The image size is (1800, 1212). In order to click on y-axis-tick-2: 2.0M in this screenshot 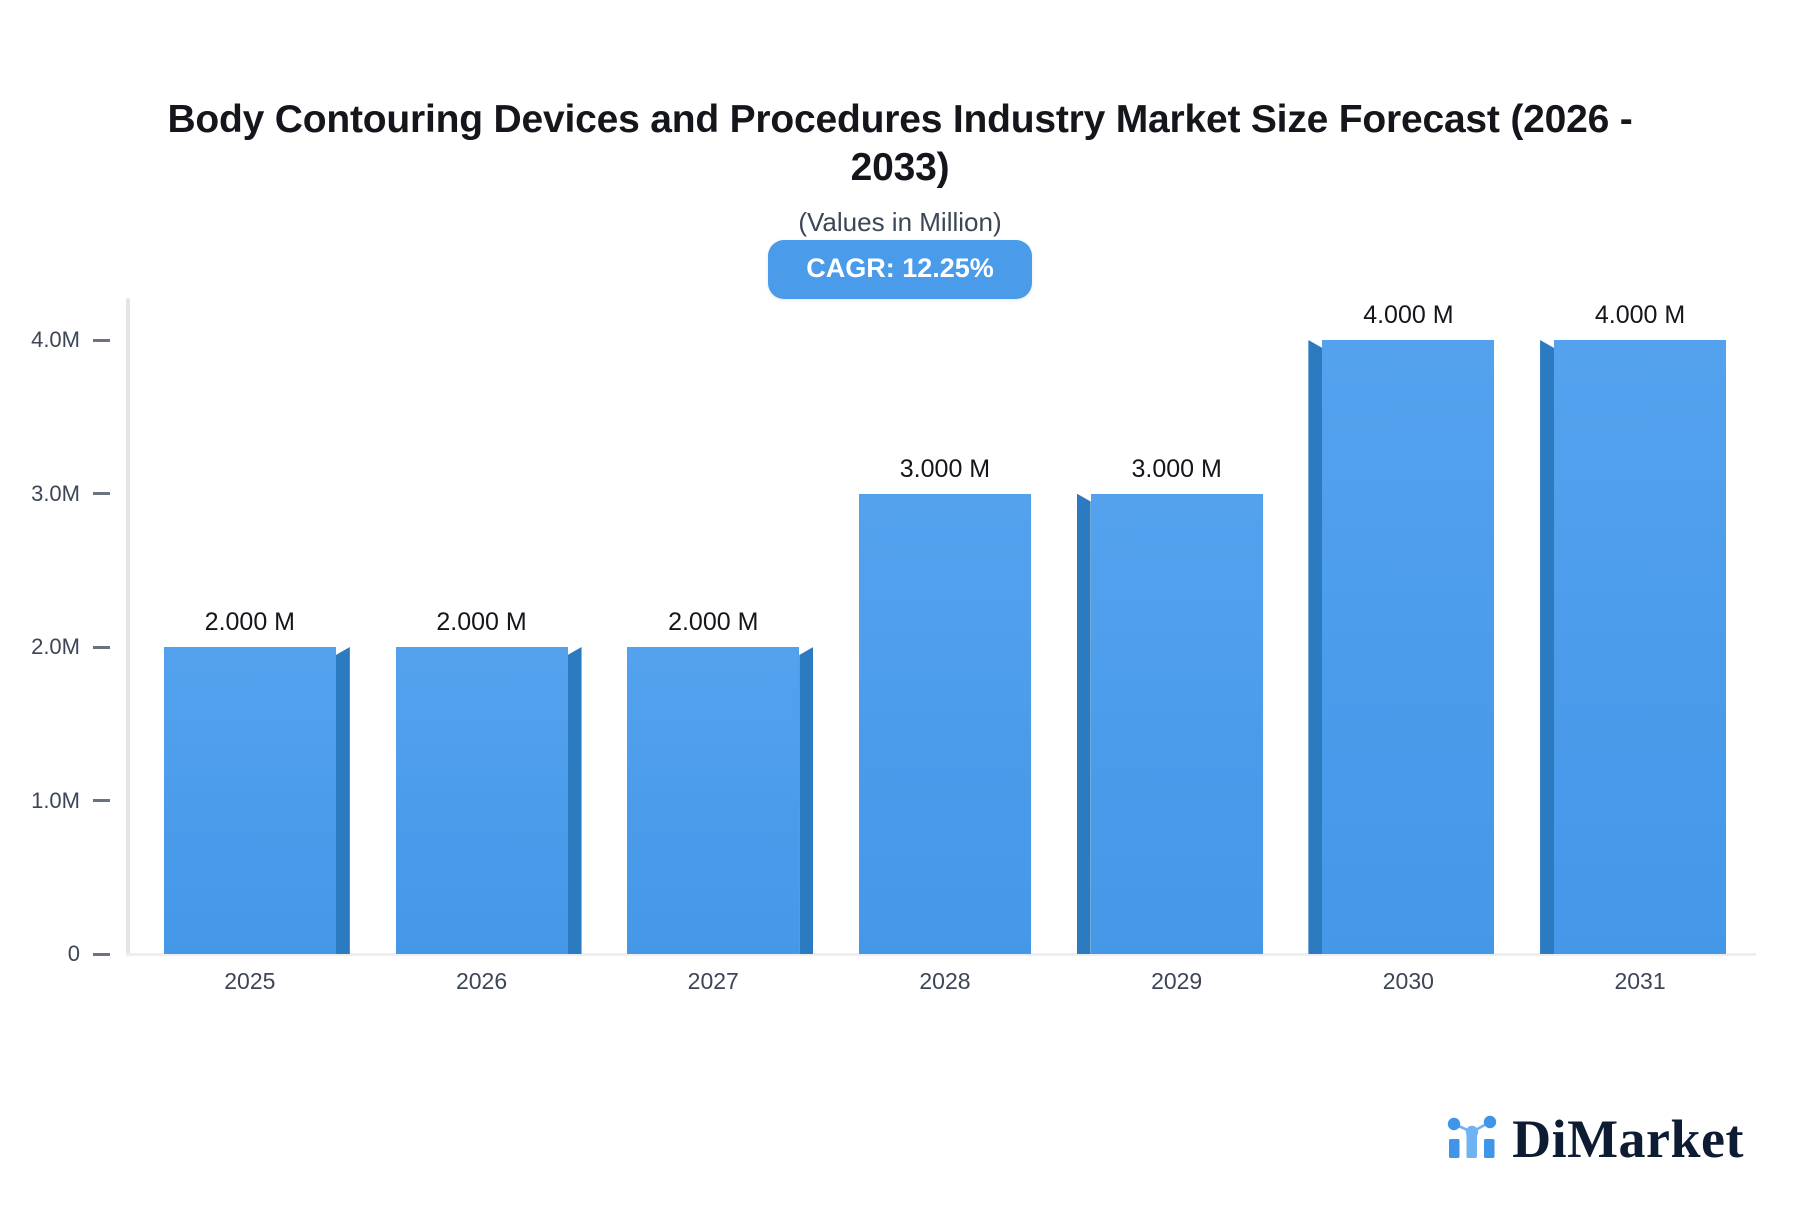, I will do `click(78, 647)`.